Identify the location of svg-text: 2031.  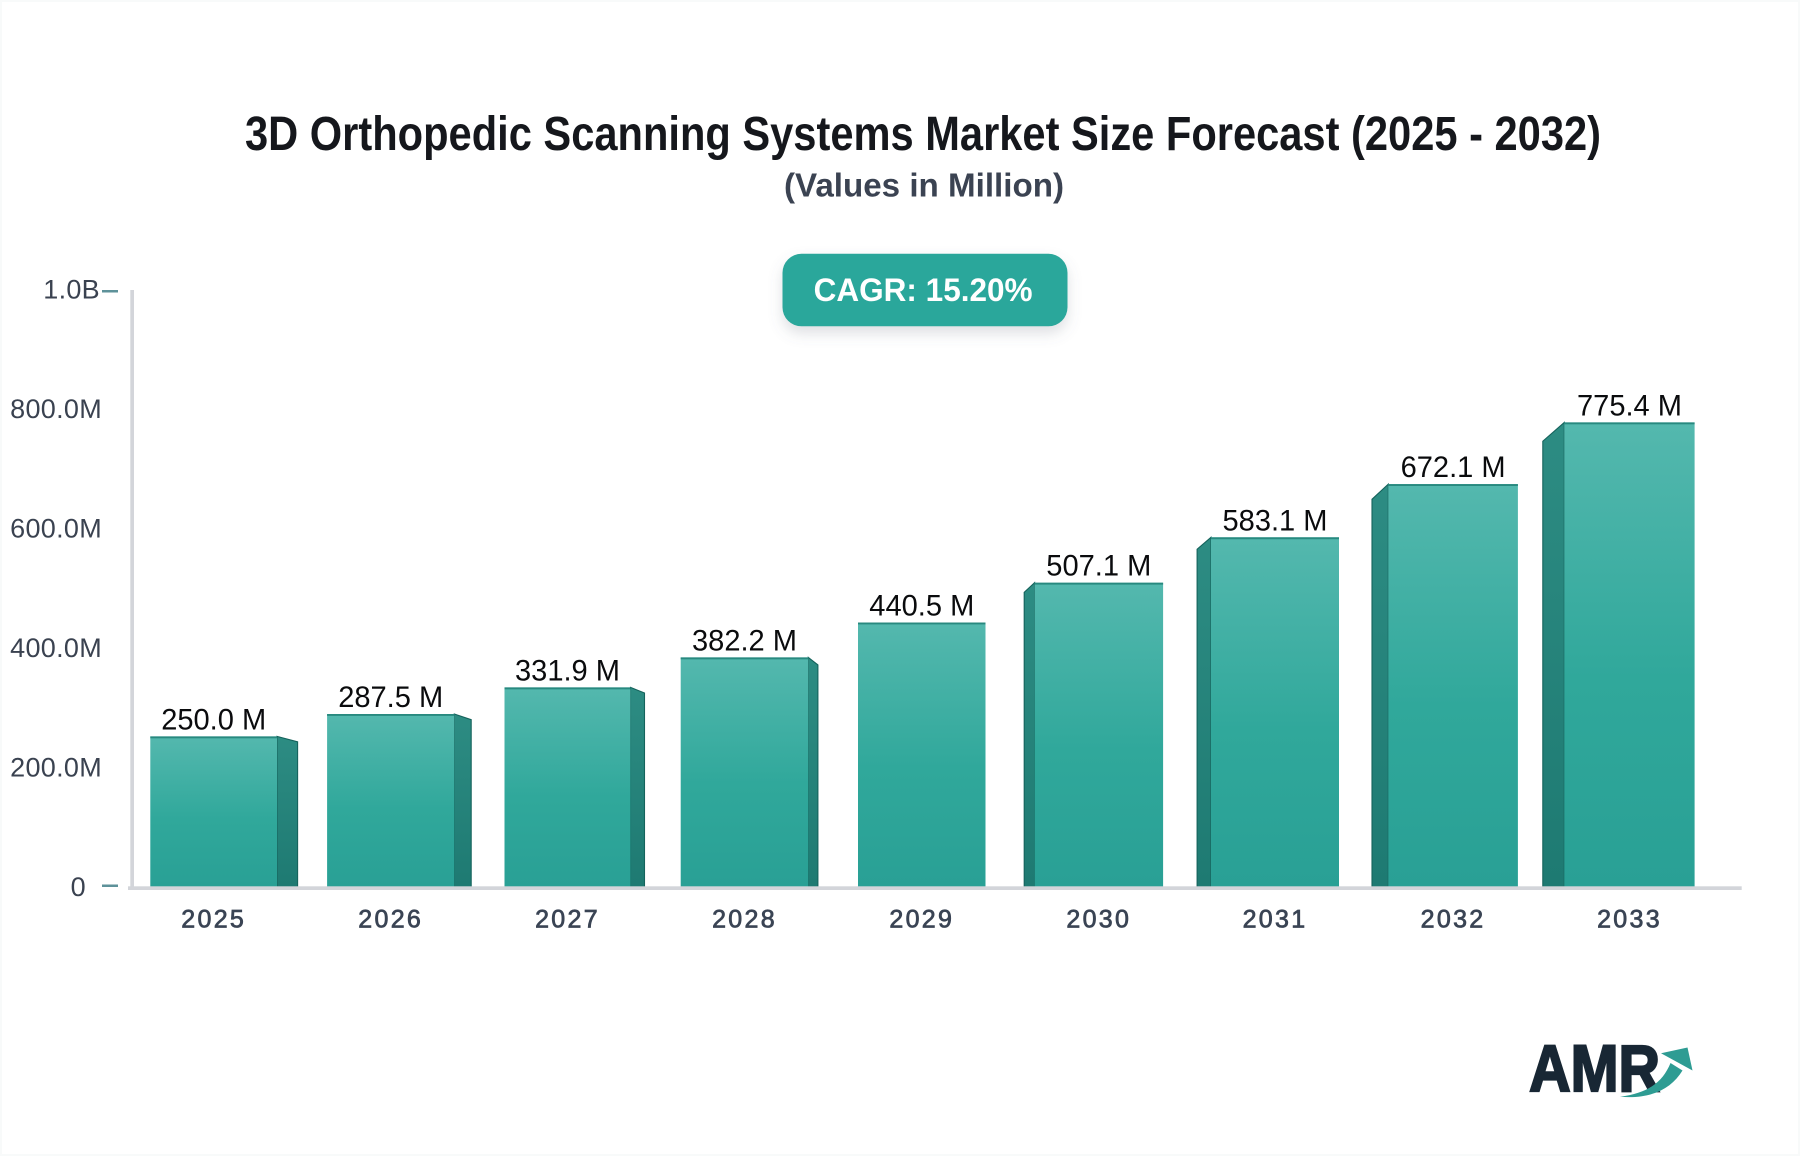
(1275, 919).